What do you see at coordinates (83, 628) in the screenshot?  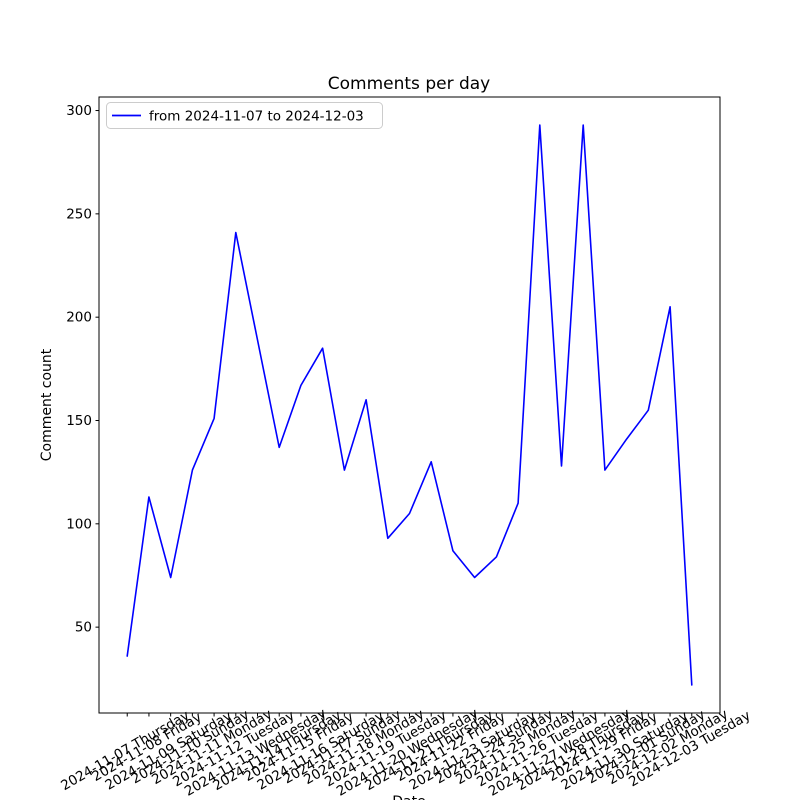 I see `y-tick-label: 50` at bounding box center [83, 628].